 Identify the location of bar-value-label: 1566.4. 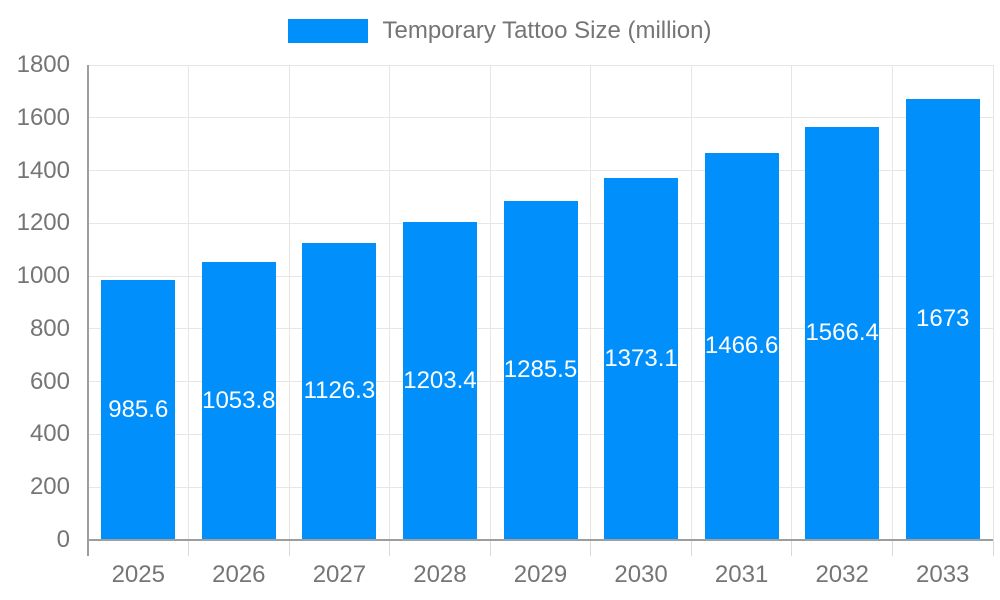
(842, 333).